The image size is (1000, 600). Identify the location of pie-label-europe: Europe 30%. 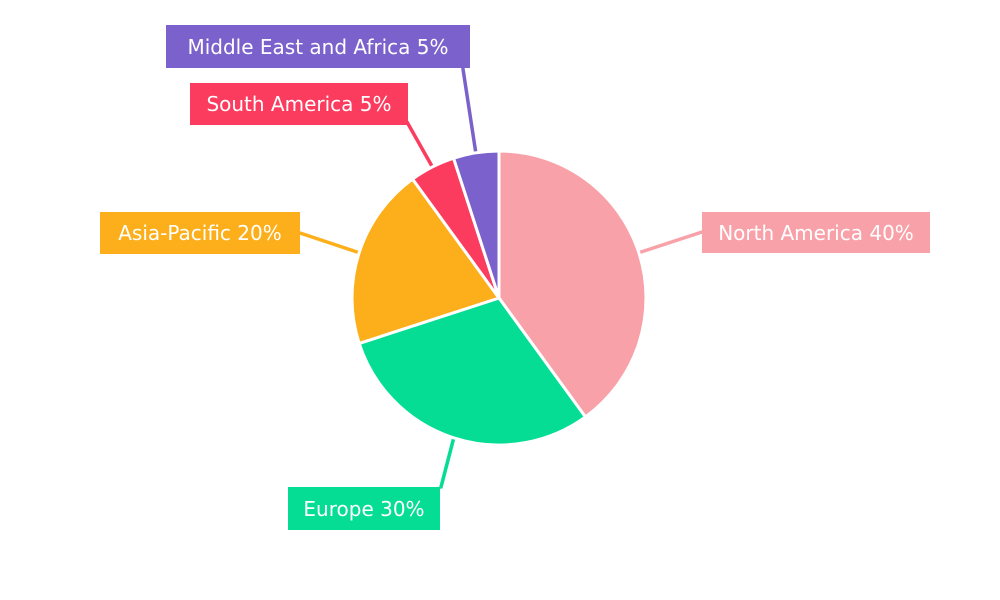
(364, 508).